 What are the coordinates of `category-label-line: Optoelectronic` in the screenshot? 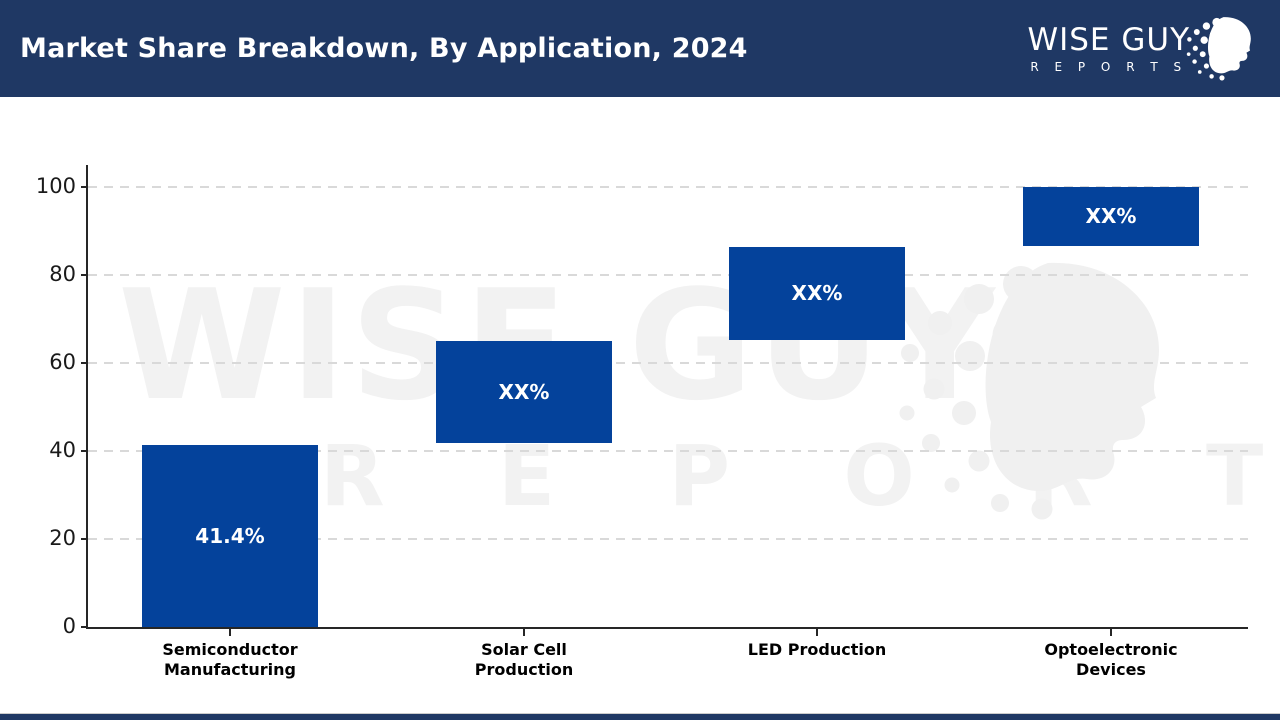 It's located at (1111, 649).